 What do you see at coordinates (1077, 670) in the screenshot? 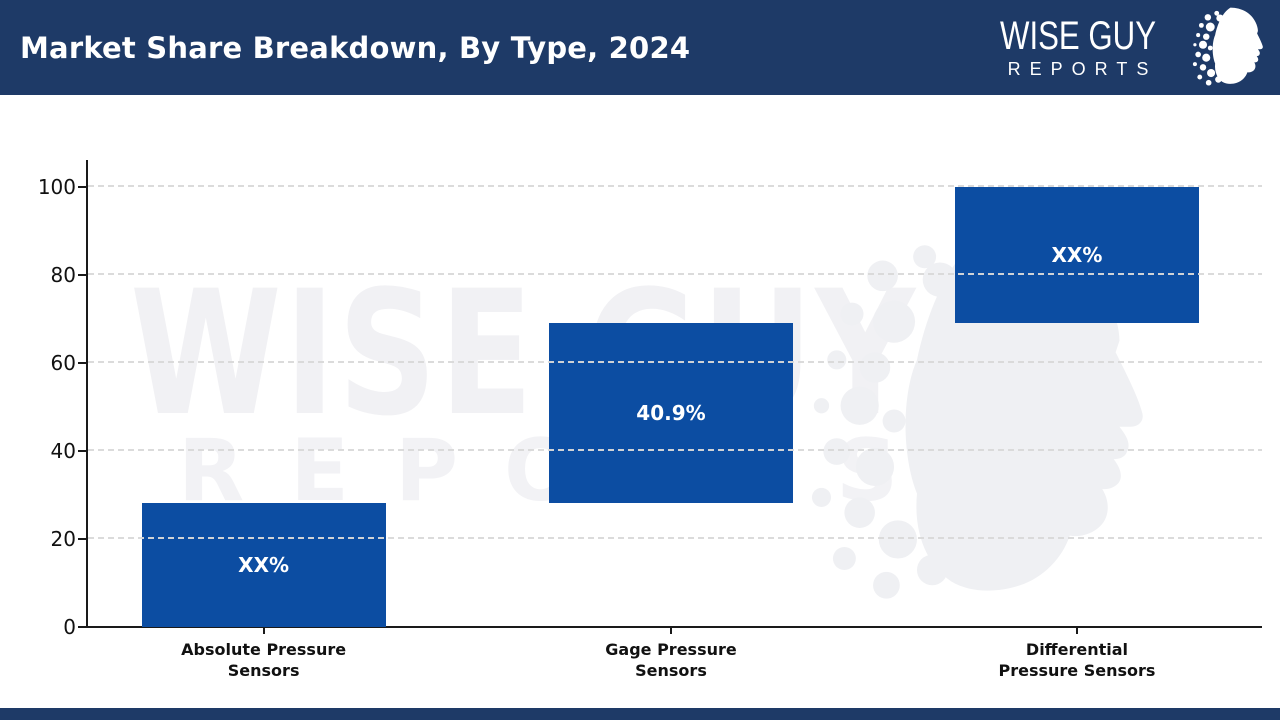
I see `category-label-line: Pressure Sensors` at bounding box center [1077, 670].